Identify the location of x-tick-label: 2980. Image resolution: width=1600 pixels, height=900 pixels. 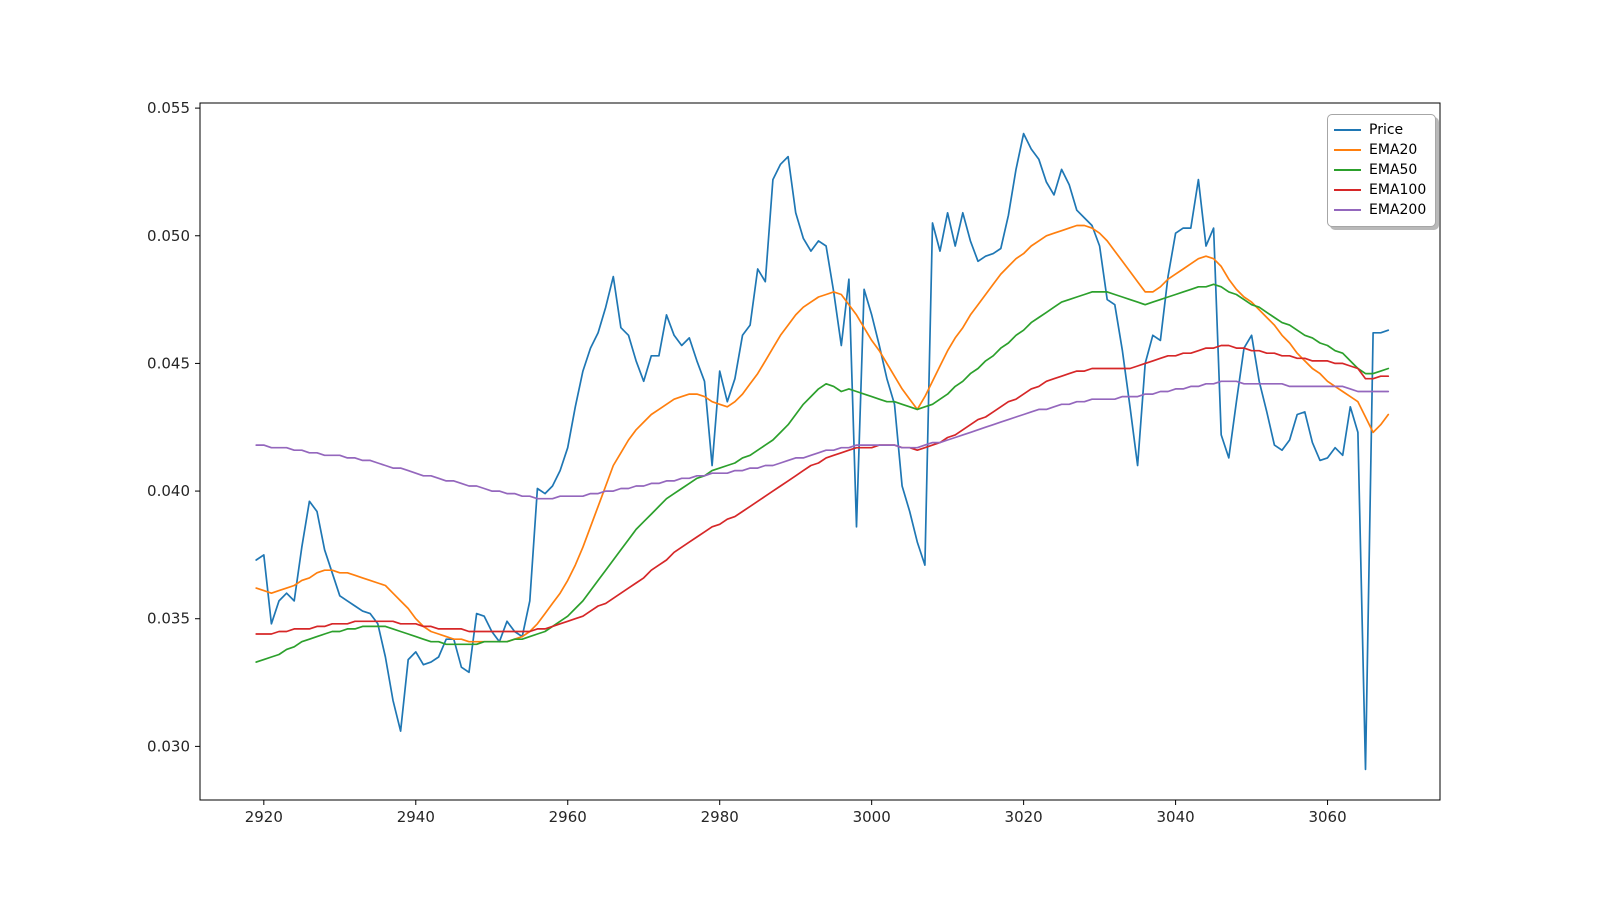
(720, 817).